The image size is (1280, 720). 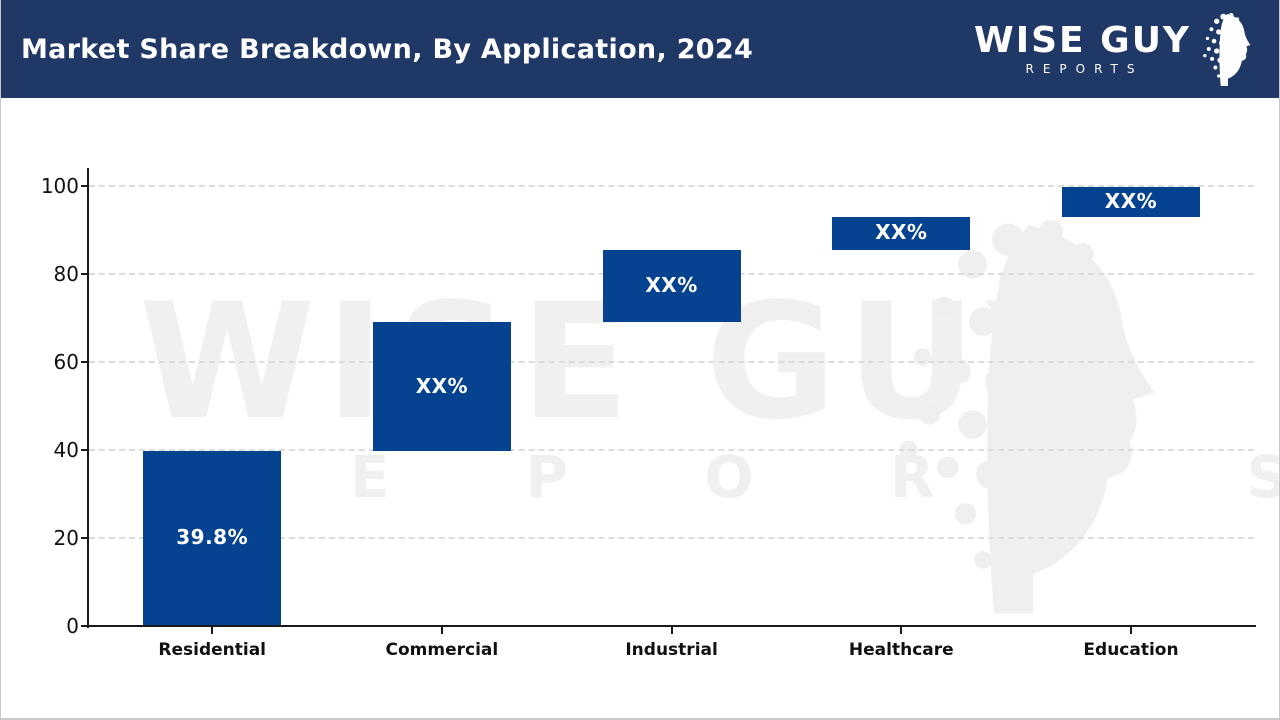 What do you see at coordinates (72, 626) in the screenshot?
I see `y-axis-tick-label: 0` at bounding box center [72, 626].